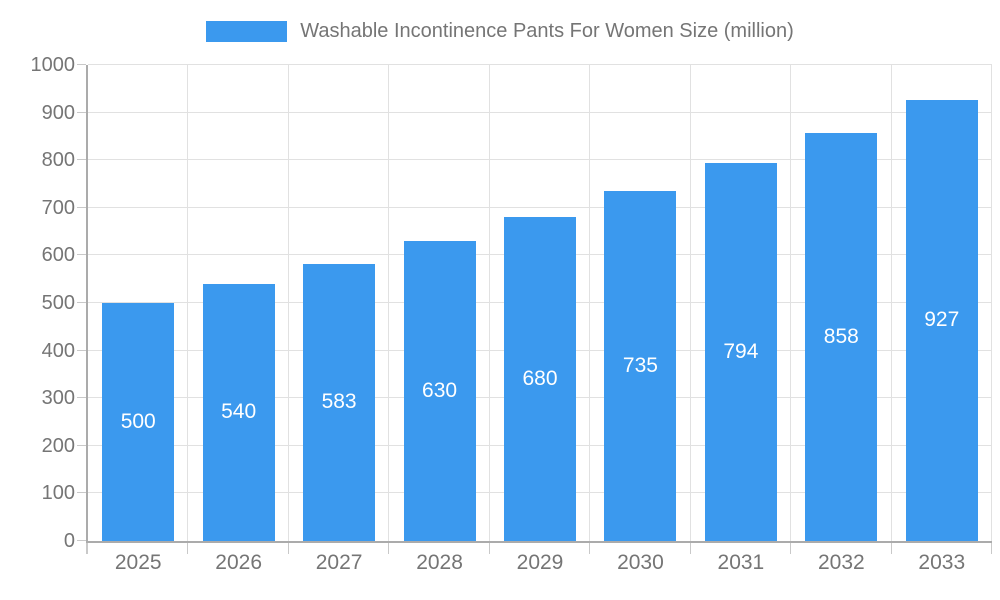  Describe the element at coordinates (640, 562) in the screenshot. I see `x-axis-tick-label: 2030` at that location.